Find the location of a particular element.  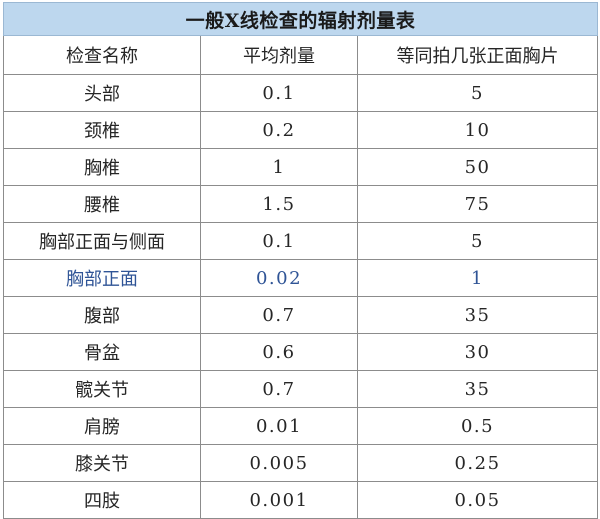

table-row: 腹部 0.7 35 is located at coordinates (301, 315).